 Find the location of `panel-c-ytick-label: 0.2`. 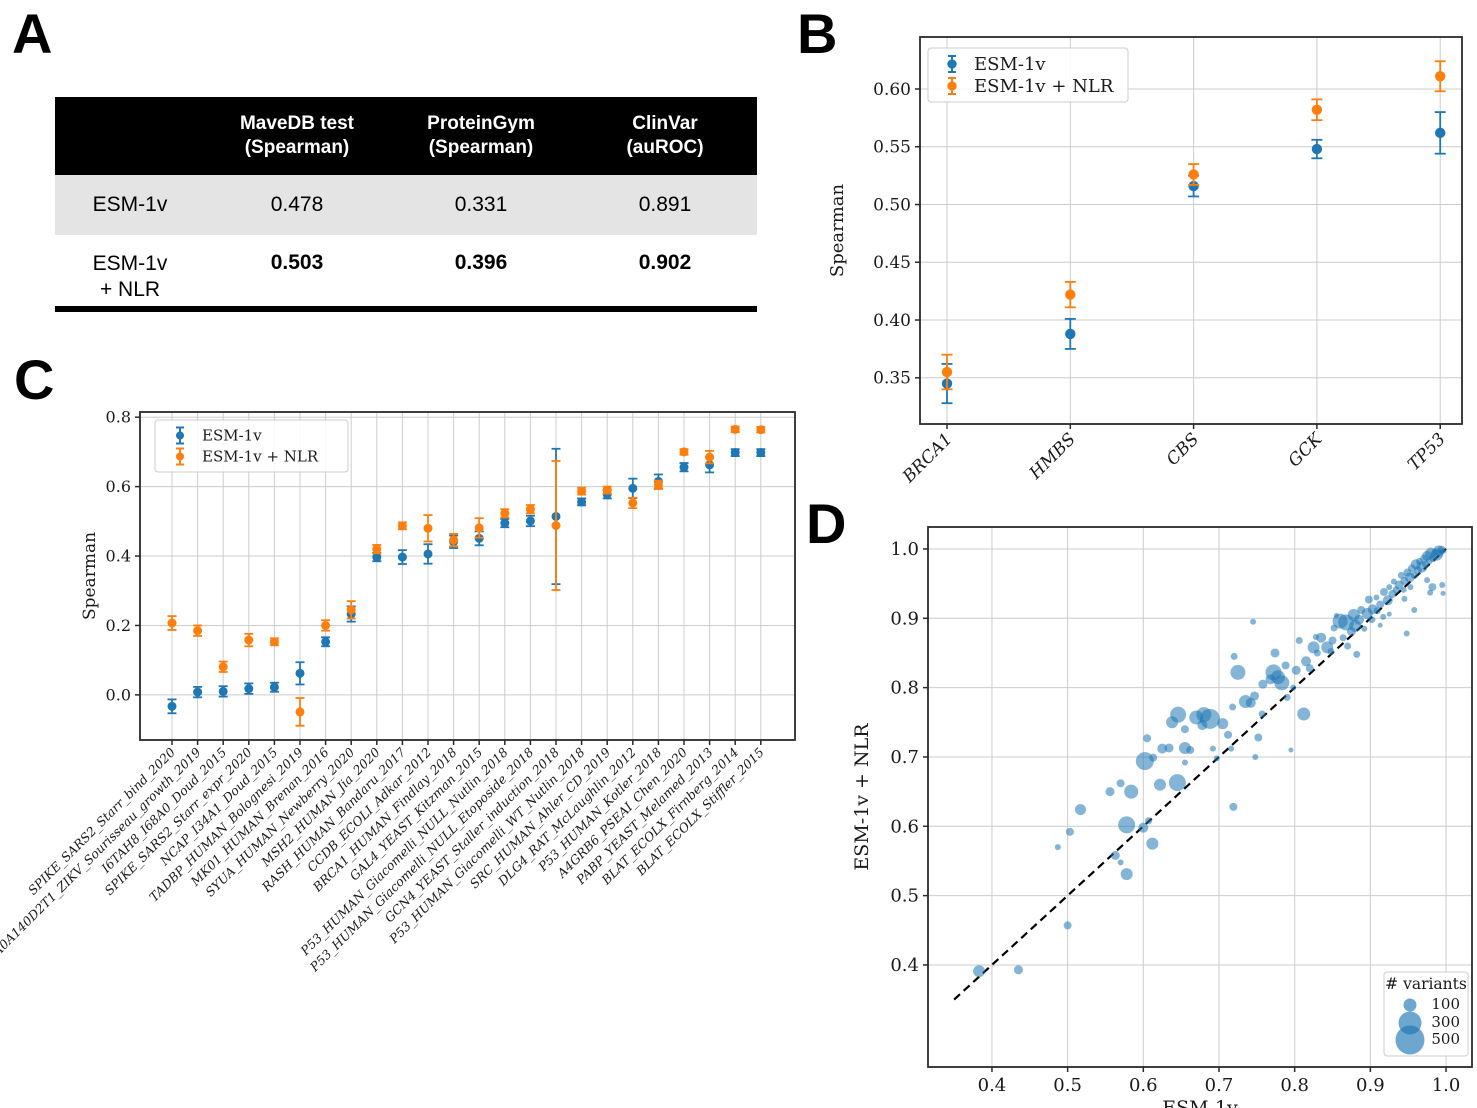

panel-c-ytick-label: 0.2 is located at coordinates (118, 625).